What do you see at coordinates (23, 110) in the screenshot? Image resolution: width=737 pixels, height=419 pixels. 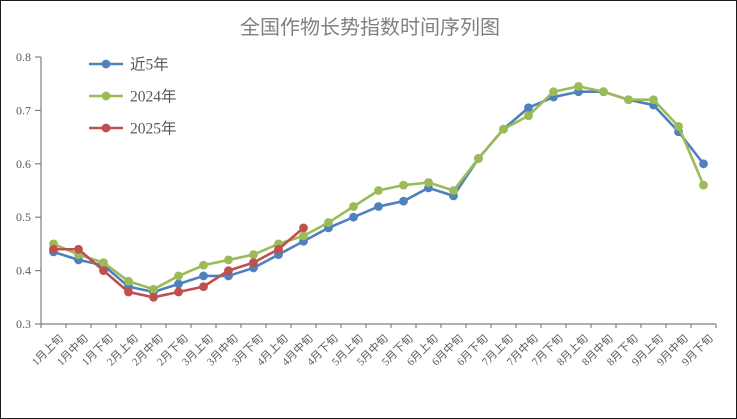 I see `y-tick-label: 0.7` at bounding box center [23, 110].